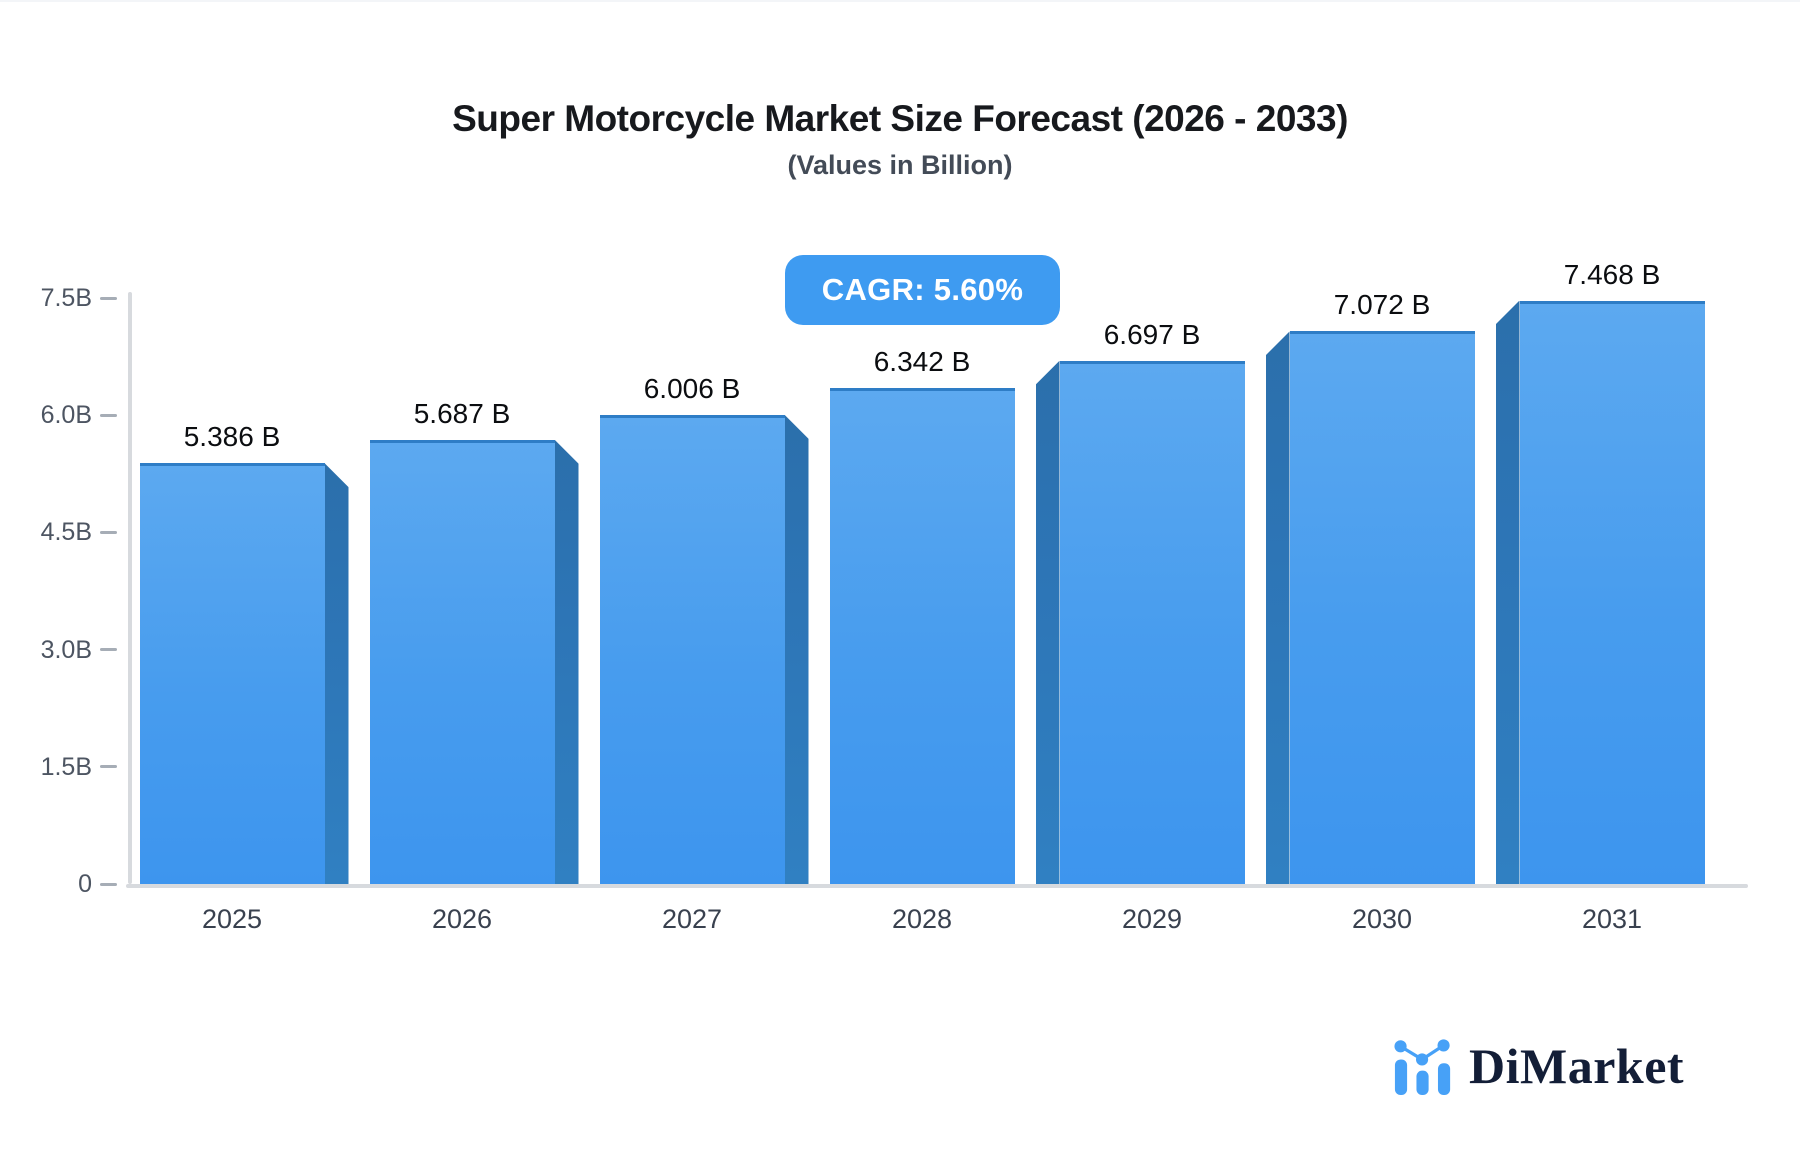 The height and width of the screenshot is (1158, 1800). I want to click on bar-2025: 5.386 B, so click(244, 652).